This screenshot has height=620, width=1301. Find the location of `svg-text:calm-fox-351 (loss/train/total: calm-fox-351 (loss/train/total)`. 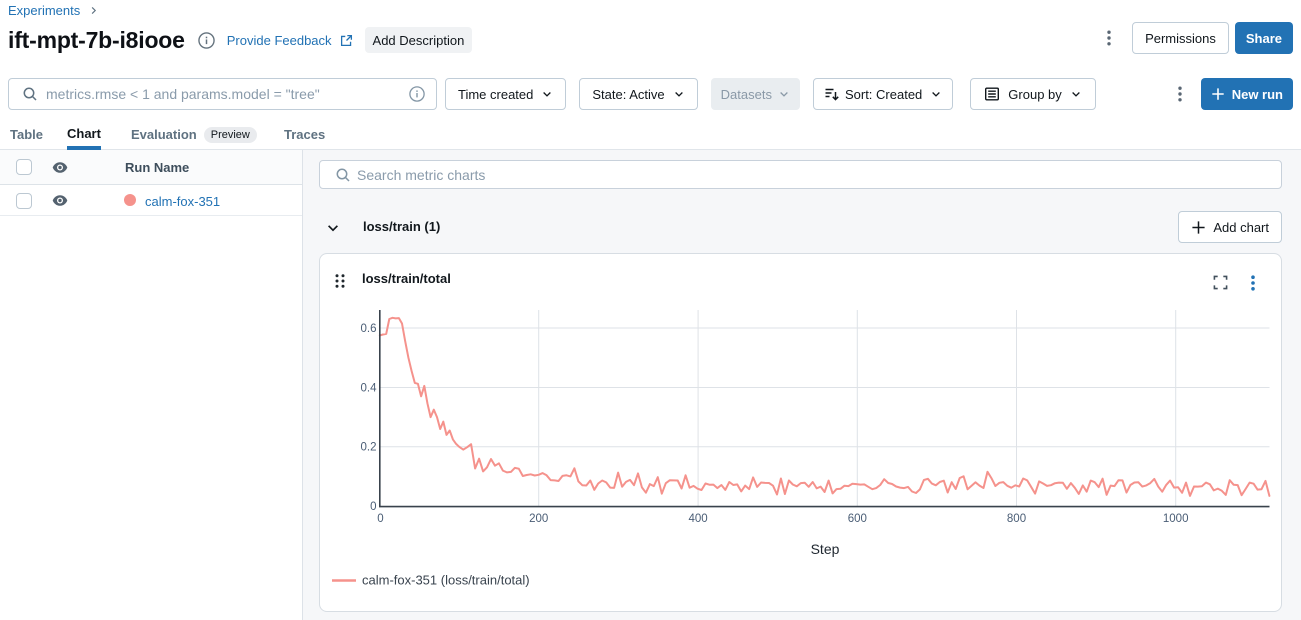

svg-text:calm-fox-351 (loss/train/total: calm-fox-351 (loss/train/total) is located at coordinates (446, 580).